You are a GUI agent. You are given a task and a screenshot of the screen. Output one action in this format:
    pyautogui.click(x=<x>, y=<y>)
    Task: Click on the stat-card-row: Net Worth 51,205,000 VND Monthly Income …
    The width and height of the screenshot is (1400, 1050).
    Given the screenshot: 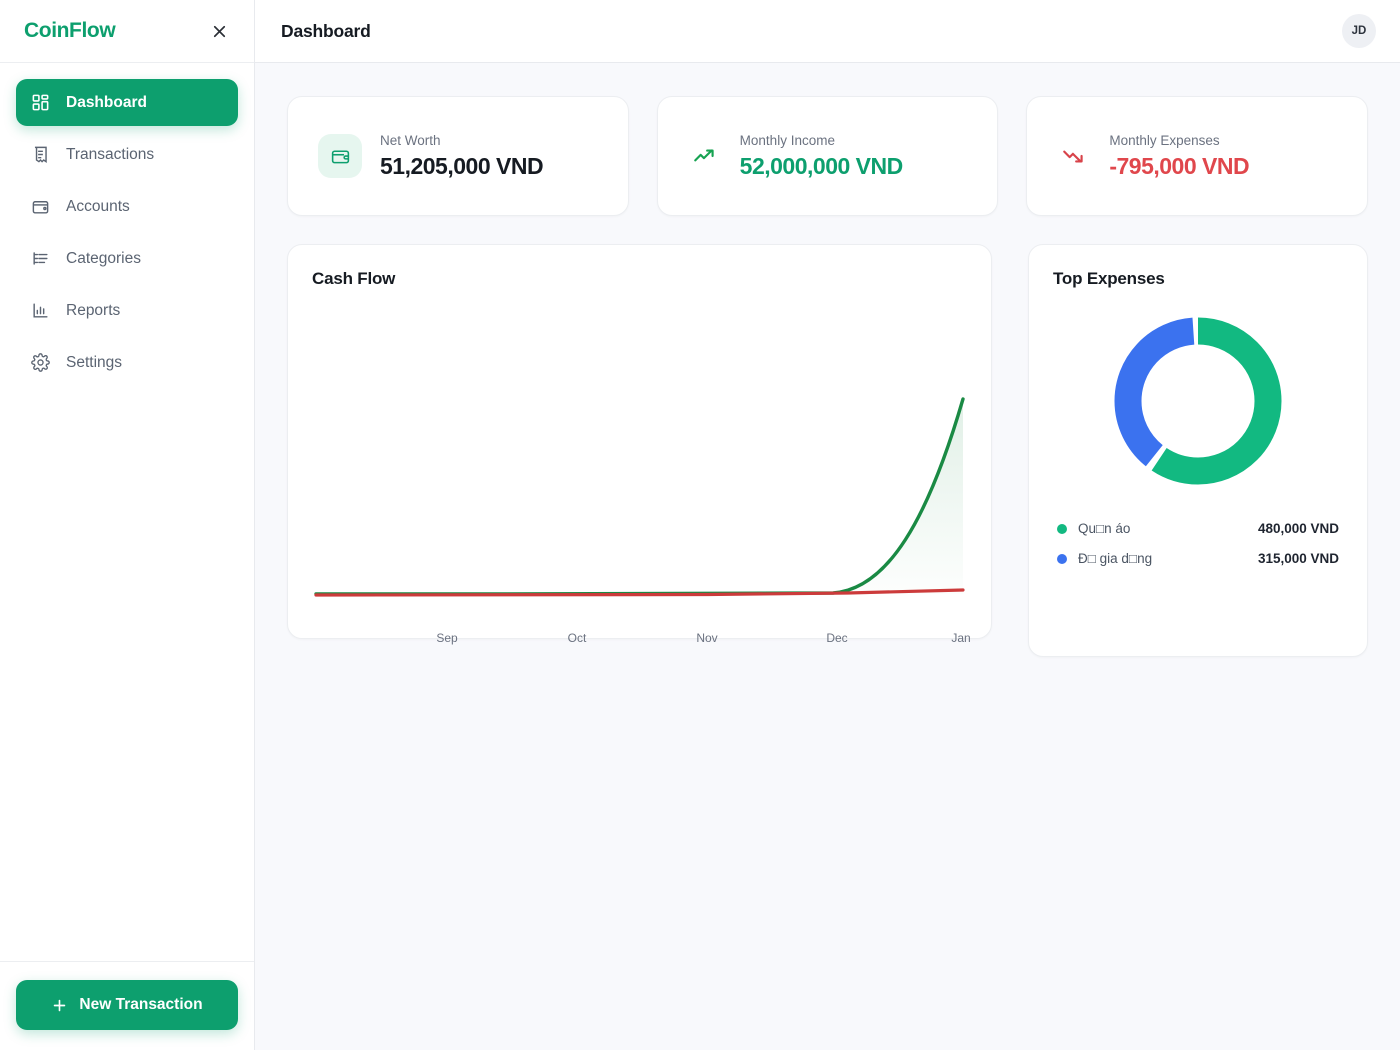 What is the action you would take?
    pyautogui.click(x=828, y=156)
    